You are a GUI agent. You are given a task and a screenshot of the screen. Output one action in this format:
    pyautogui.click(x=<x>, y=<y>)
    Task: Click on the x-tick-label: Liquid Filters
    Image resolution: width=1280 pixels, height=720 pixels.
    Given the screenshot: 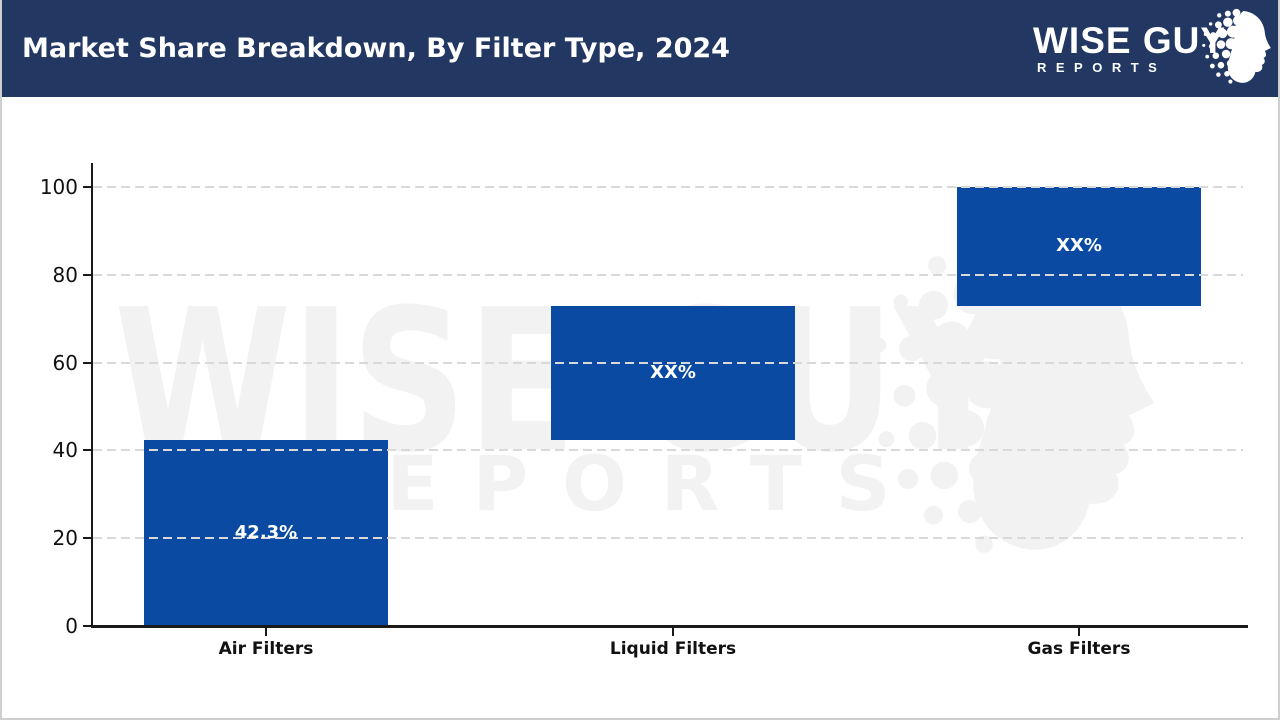 What is the action you would take?
    pyautogui.click(x=673, y=649)
    